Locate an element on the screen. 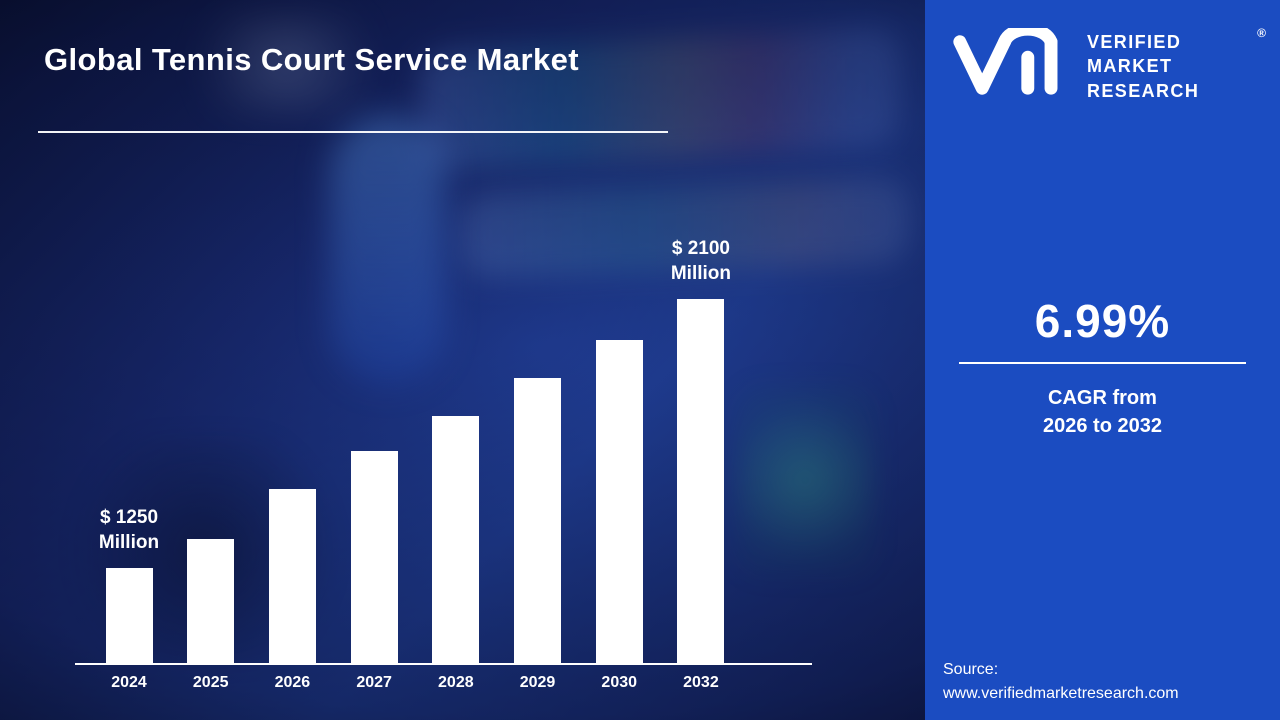 This screenshot has width=1280, height=720. x-axis-tick-label: 2024 is located at coordinates (129, 682).